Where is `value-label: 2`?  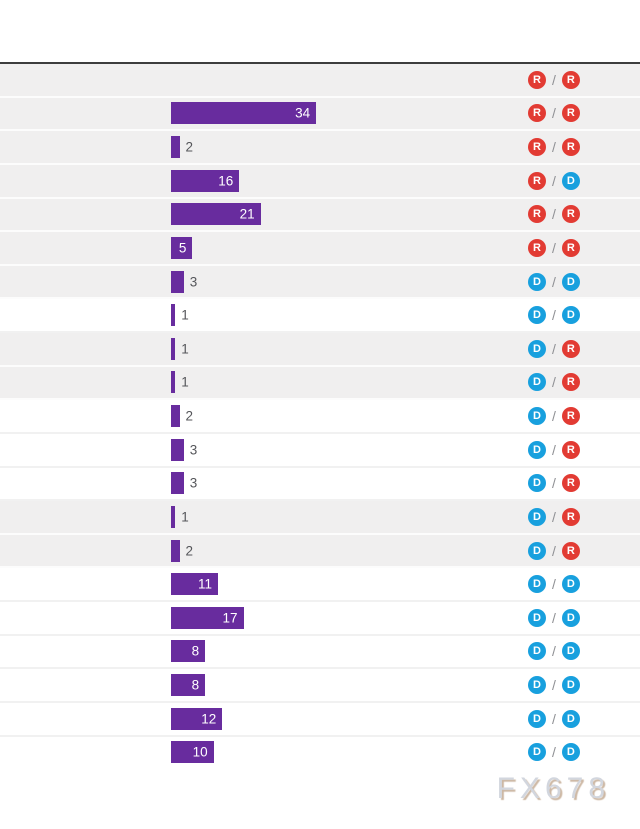 value-label: 2 is located at coordinates (189, 416).